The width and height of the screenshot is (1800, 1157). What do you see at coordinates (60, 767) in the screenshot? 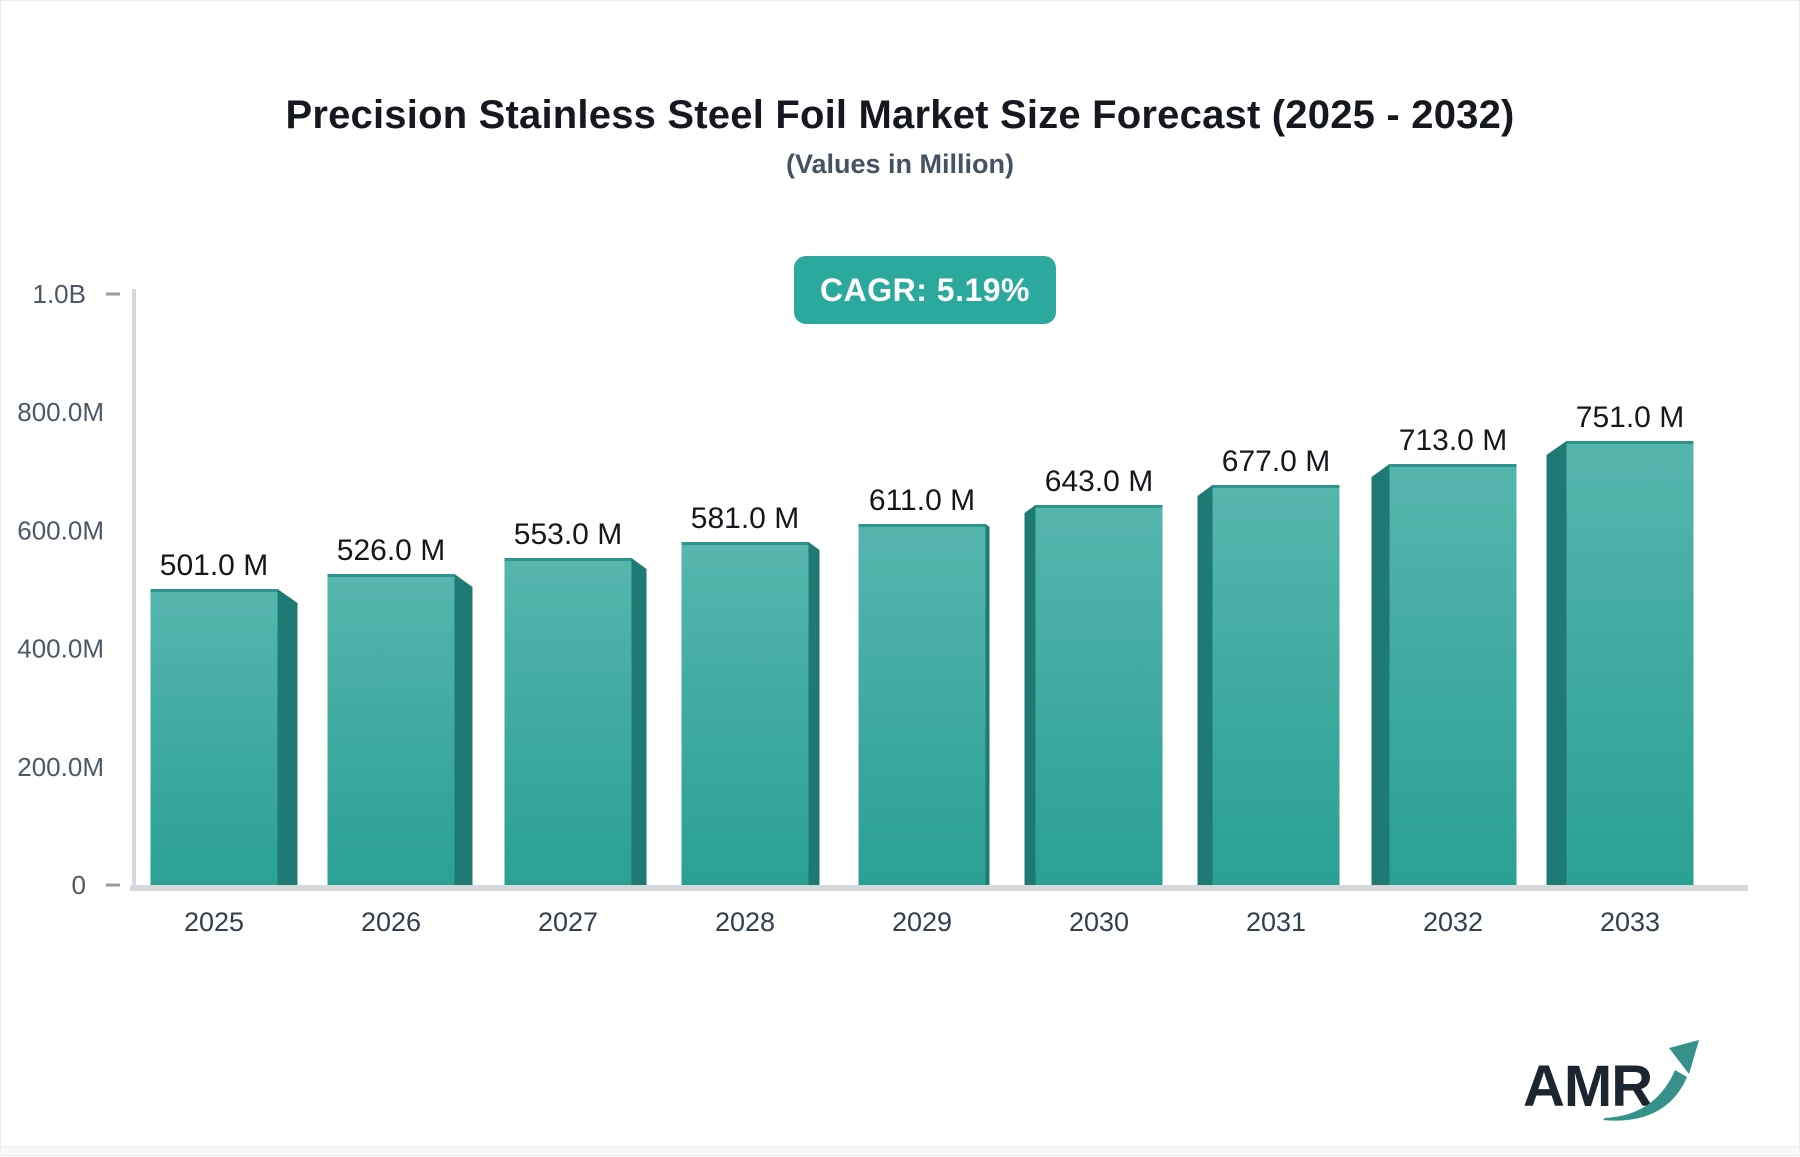
I see `y-tick-label: 200.0M` at bounding box center [60, 767].